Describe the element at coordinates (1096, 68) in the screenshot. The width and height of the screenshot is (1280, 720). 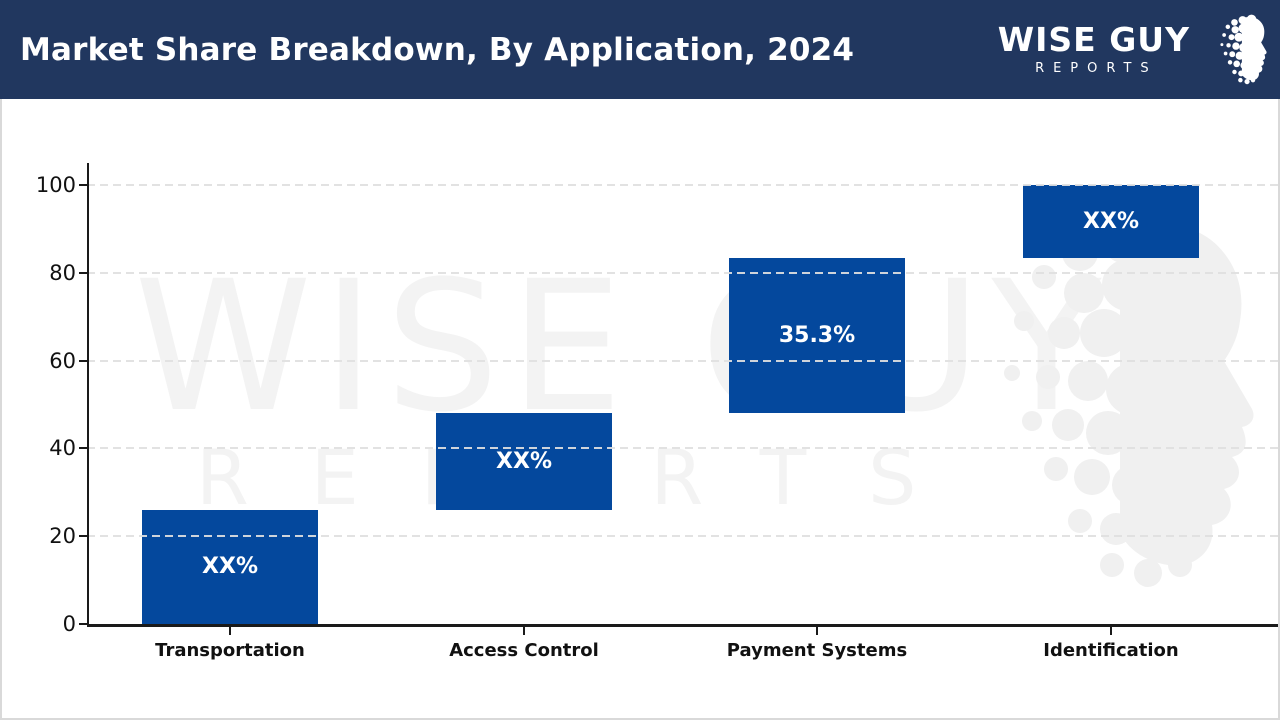
I see `brand-subtitle: REPORTS` at that location.